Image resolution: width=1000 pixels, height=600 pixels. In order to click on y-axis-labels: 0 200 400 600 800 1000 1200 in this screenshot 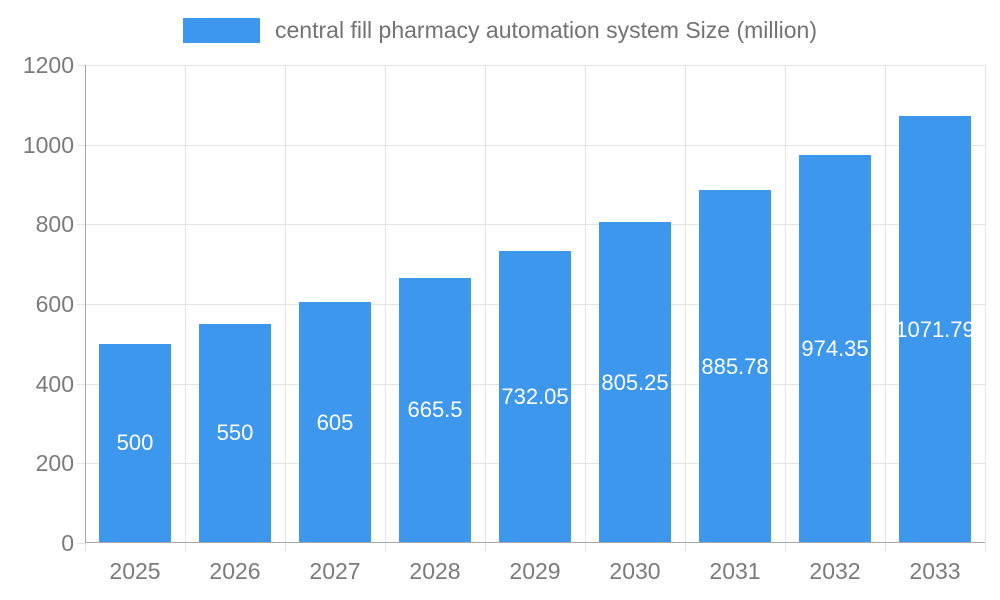, I will do `click(37, 304)`.